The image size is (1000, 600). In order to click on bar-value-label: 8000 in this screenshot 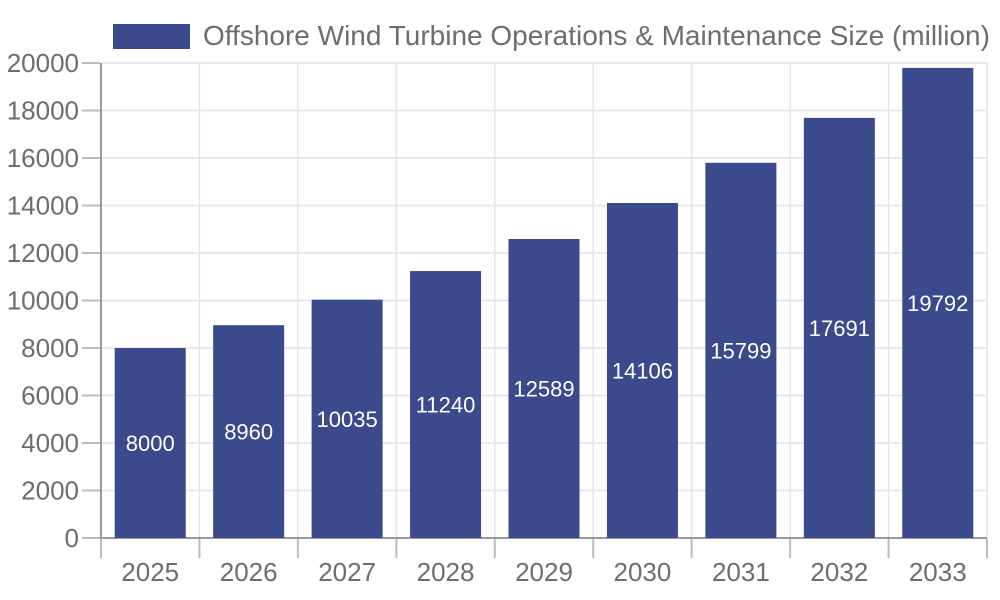, I will do `click(150, 443)`.